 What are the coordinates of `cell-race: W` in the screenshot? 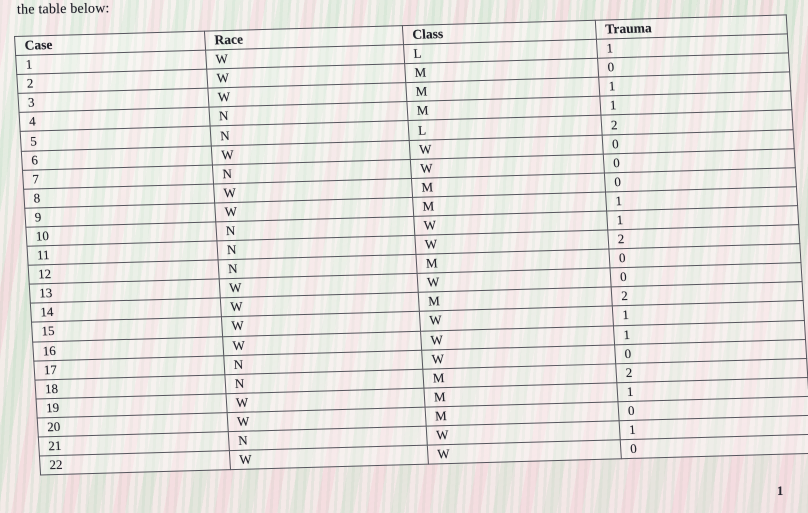 It's located at (329, 457).